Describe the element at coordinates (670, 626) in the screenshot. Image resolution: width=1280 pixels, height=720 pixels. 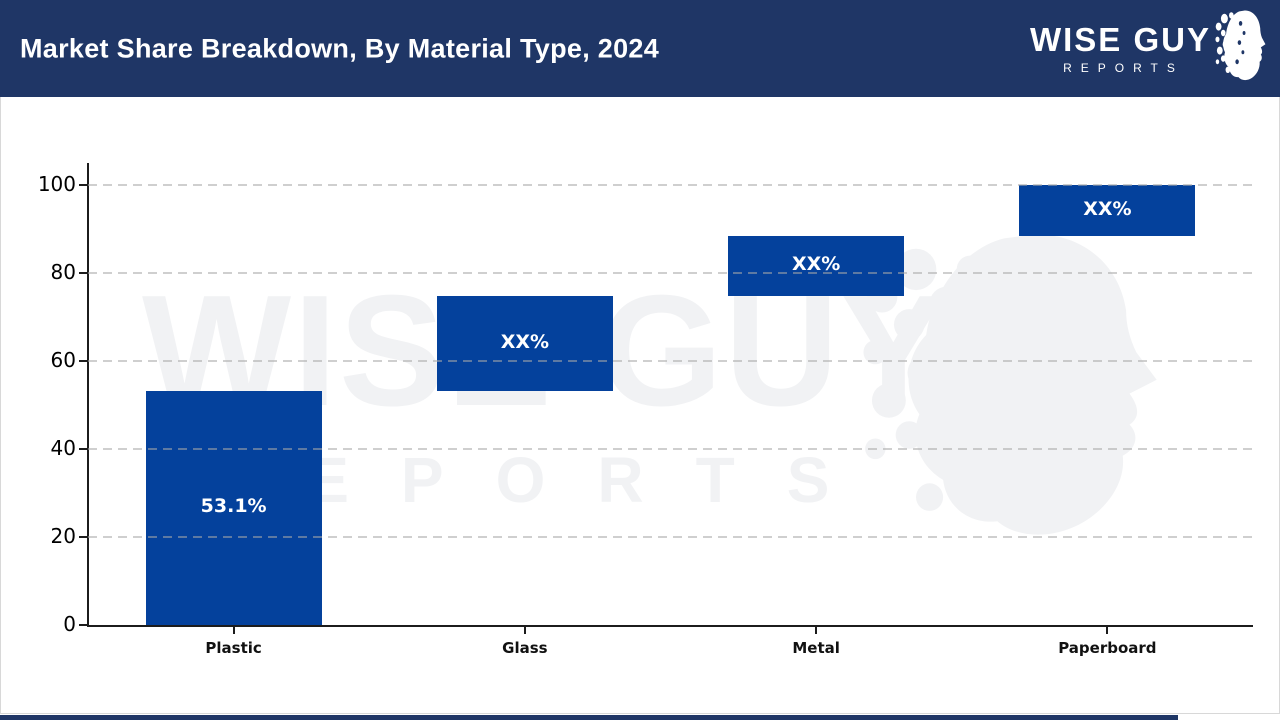
I see `x-axis-line` at that location.